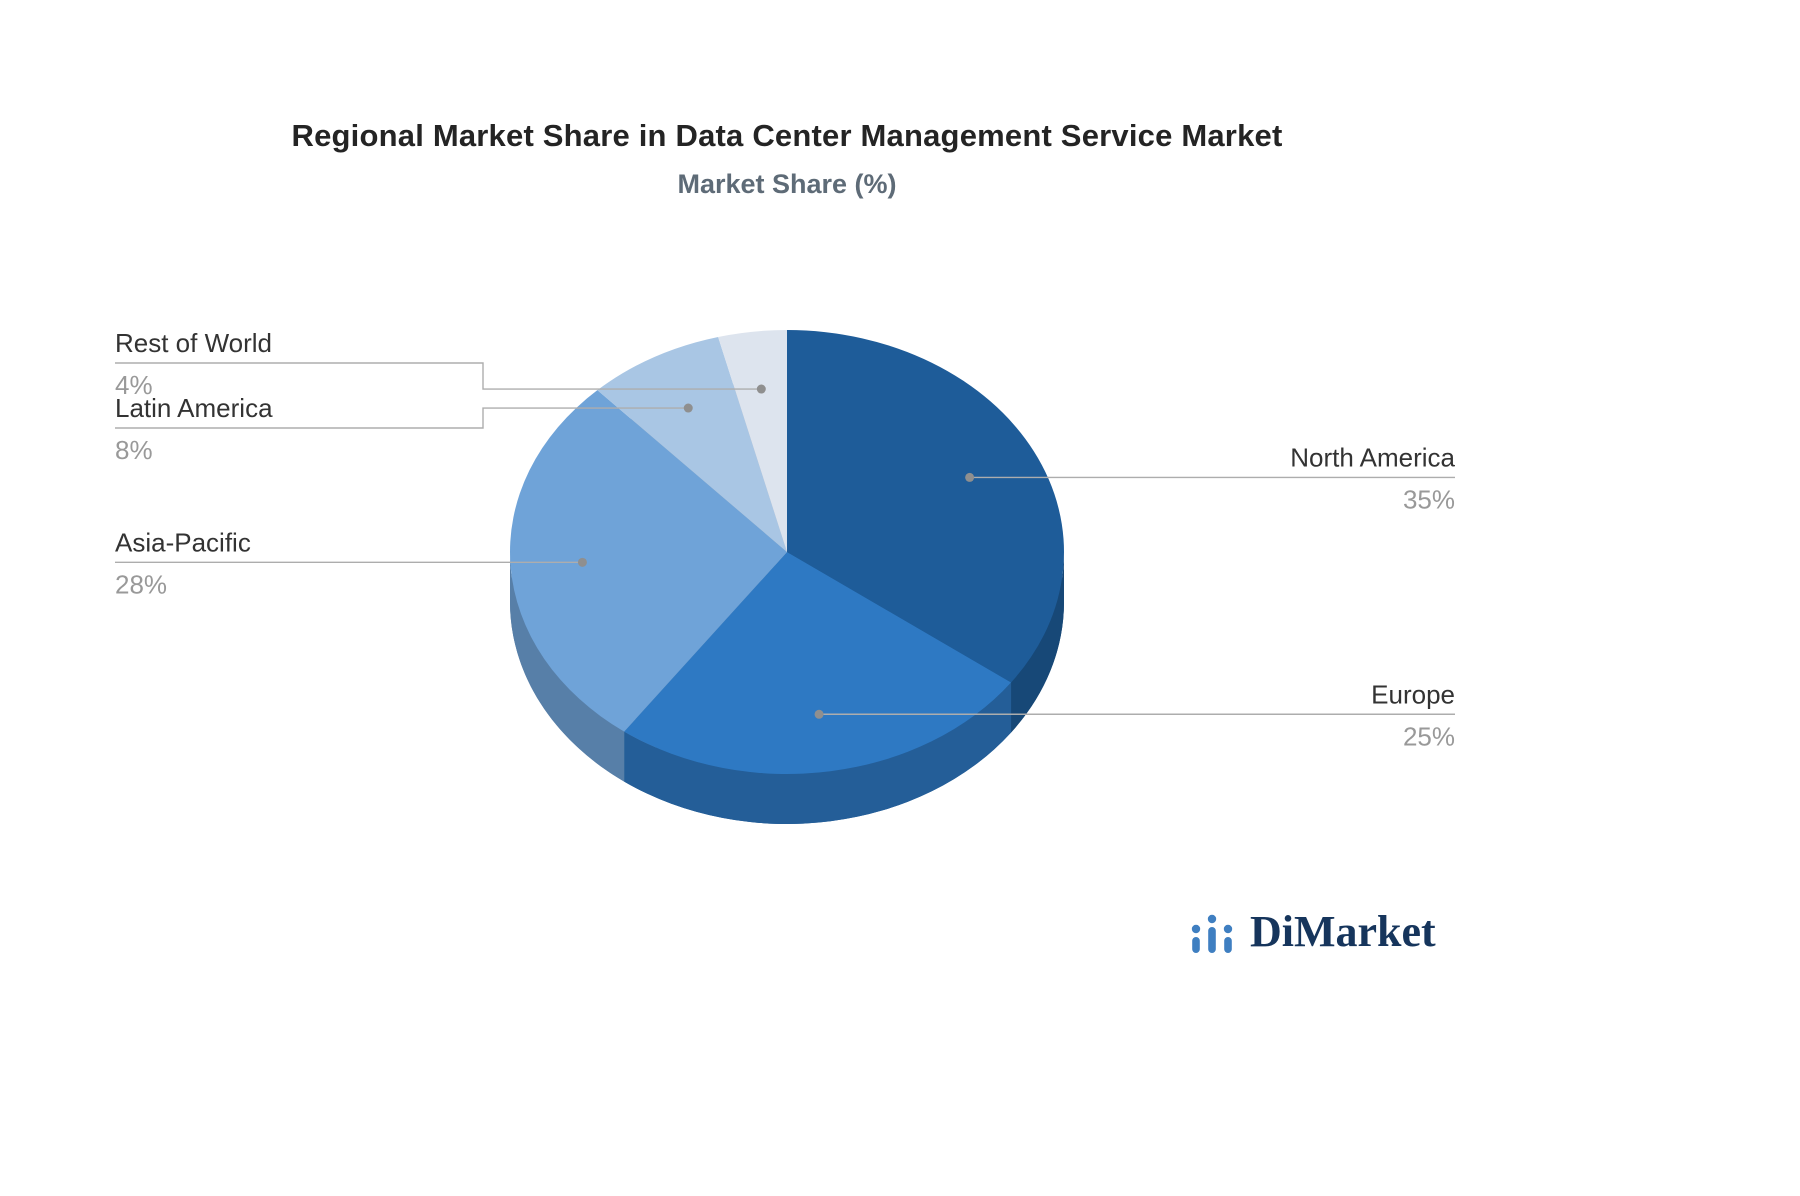  Describe the element at coordinates (761, 389) in the screenshot. I see `label-dot-rest-of-world` at that location.